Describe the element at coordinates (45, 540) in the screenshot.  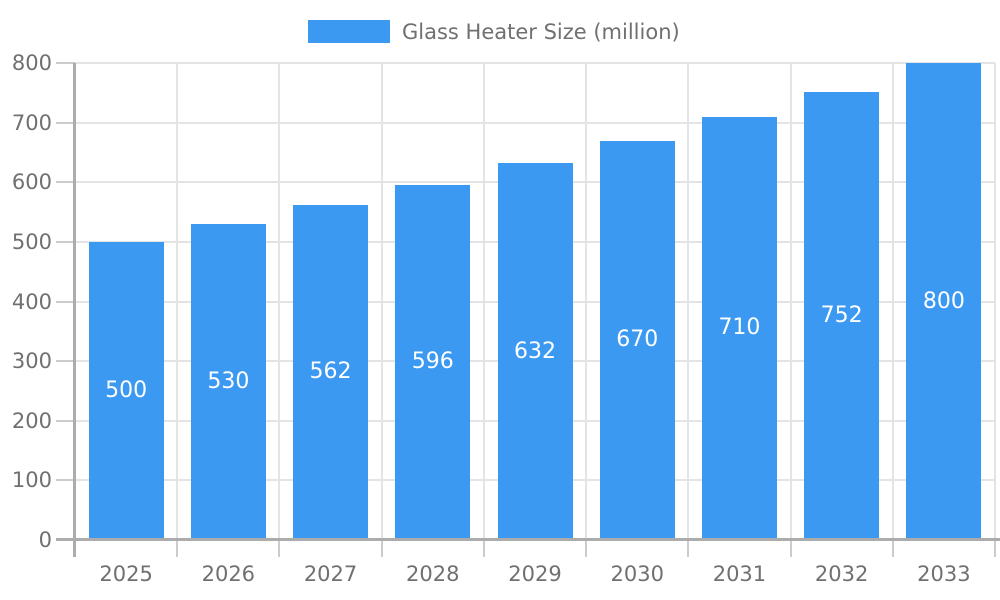
I see `y-axis-tick-label: 0` at that location.